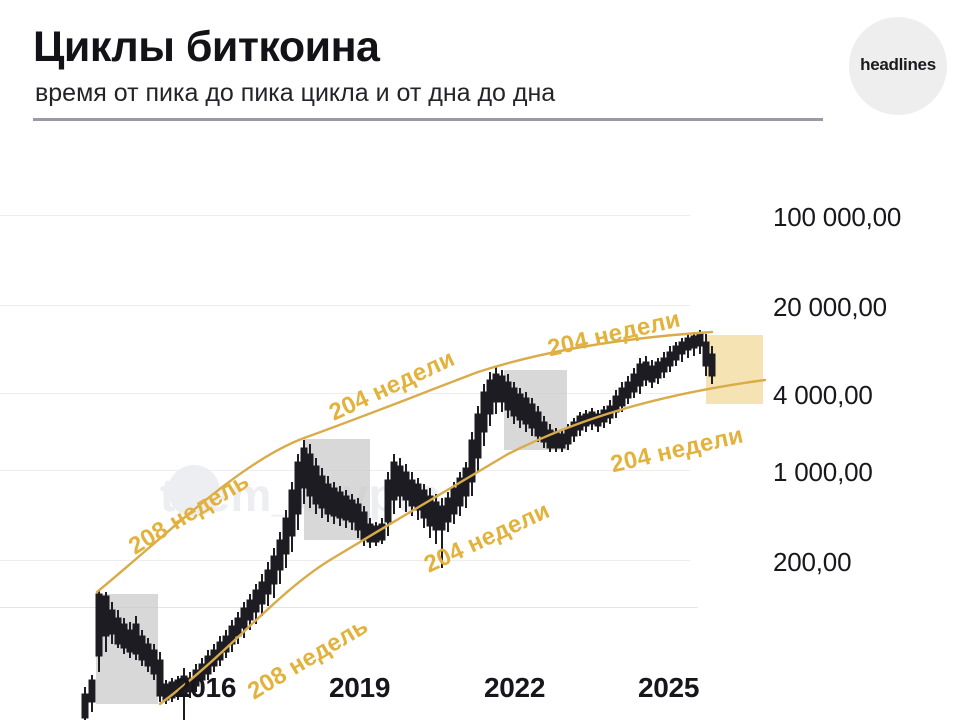 The image size is (969, 720). Describe the element at coordinates (349, 607) in the screenshot. I see `x-axis-line` at that location.